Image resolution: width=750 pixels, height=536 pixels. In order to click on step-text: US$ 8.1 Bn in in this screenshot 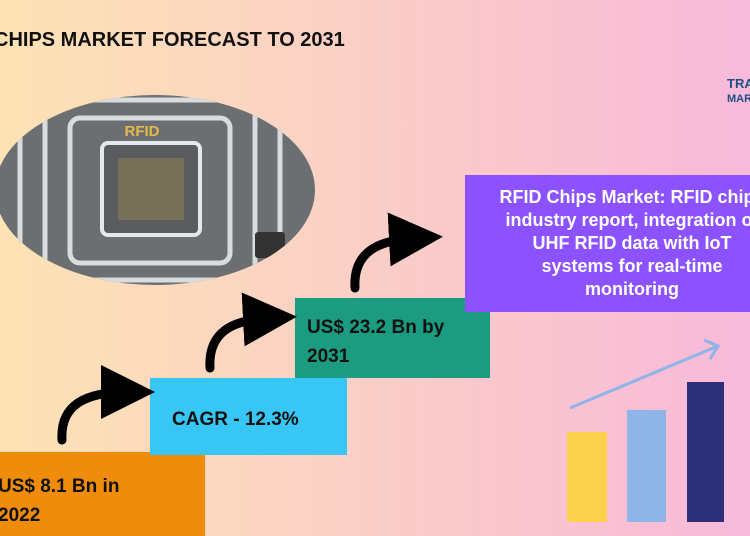, I will do `click(59, 486)`.